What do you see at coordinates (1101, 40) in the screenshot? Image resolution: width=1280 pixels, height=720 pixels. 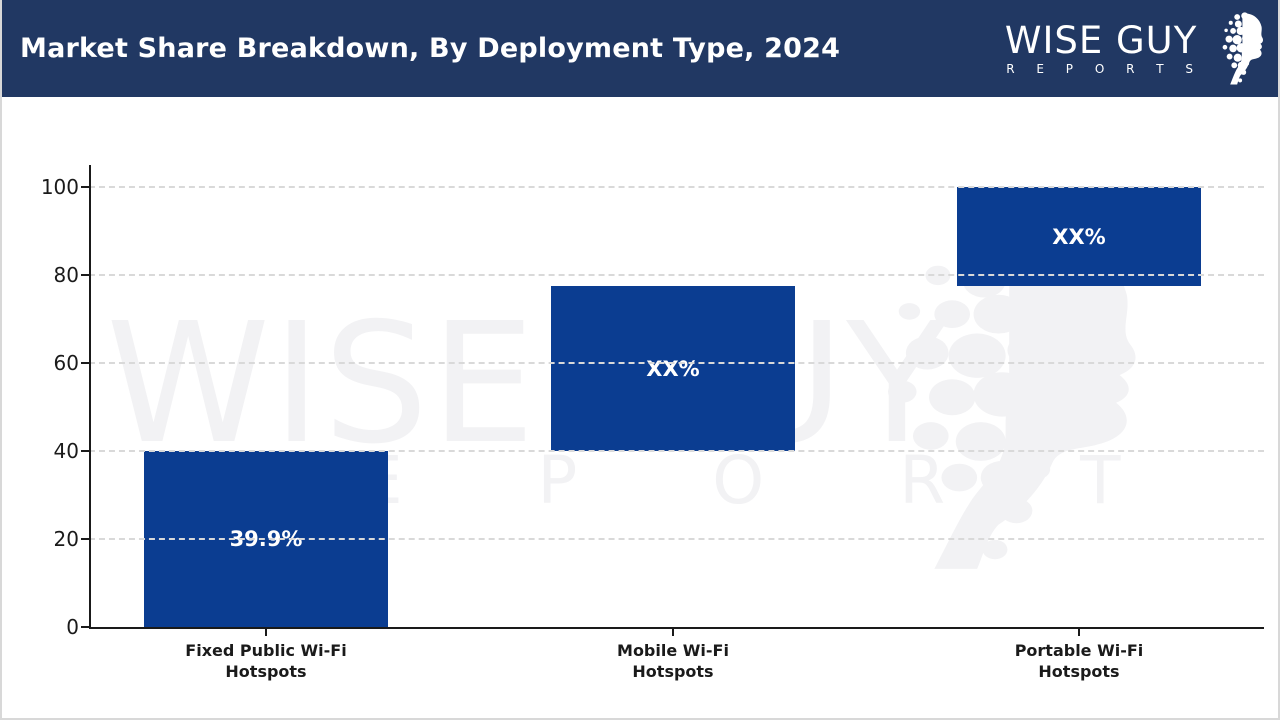 I see `logo-wise-guy-text: WISE GUY` at bounding box center [1101, 40].